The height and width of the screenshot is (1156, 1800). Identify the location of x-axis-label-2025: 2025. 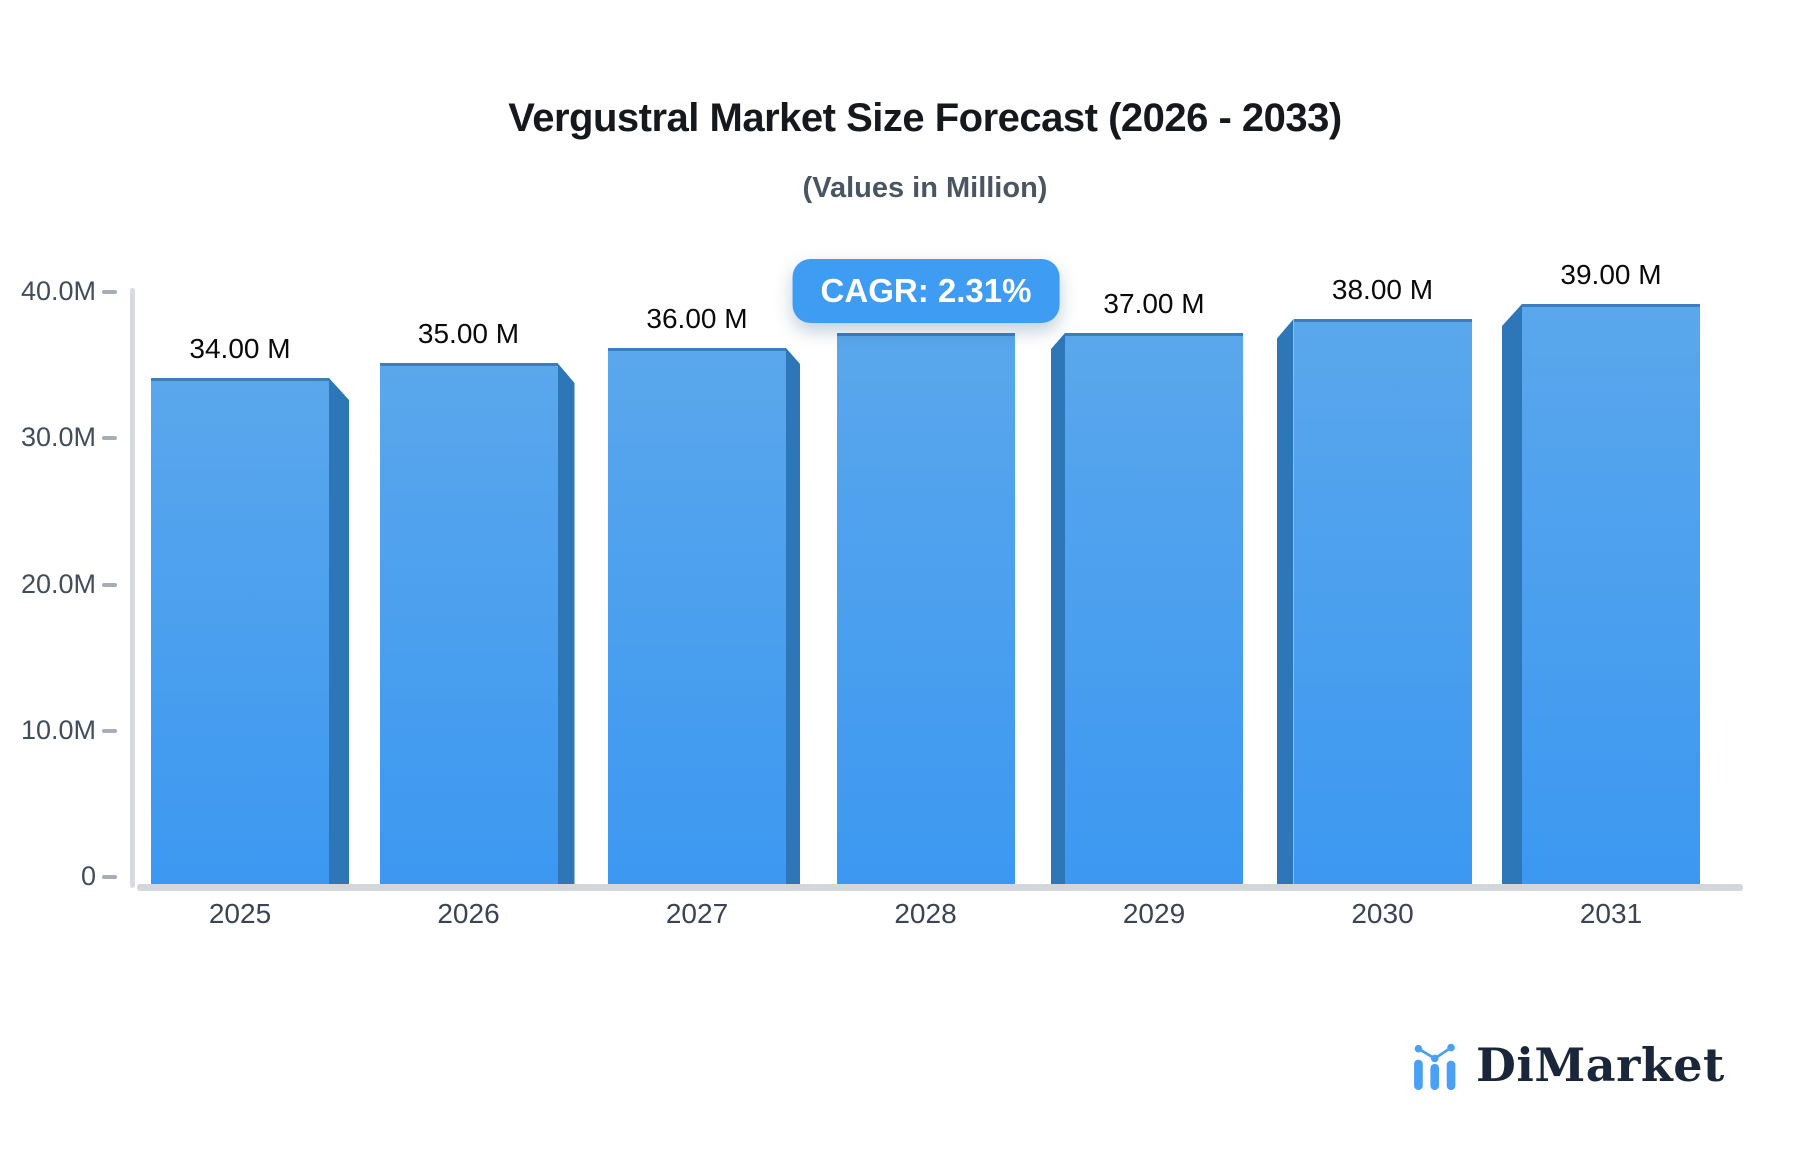
(240, 913).